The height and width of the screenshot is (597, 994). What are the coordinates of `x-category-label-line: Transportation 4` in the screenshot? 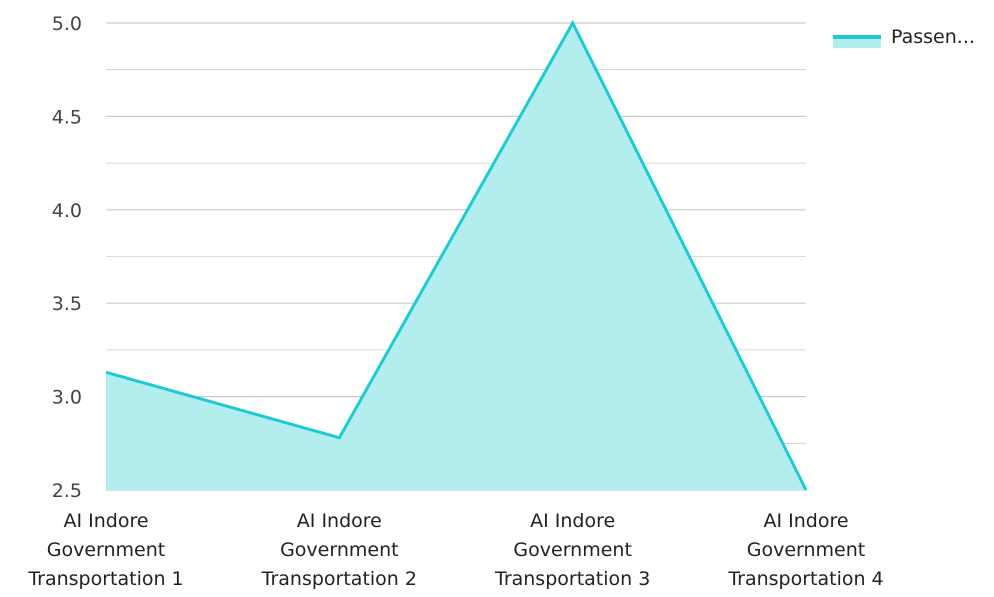 It's located at (805, 579).